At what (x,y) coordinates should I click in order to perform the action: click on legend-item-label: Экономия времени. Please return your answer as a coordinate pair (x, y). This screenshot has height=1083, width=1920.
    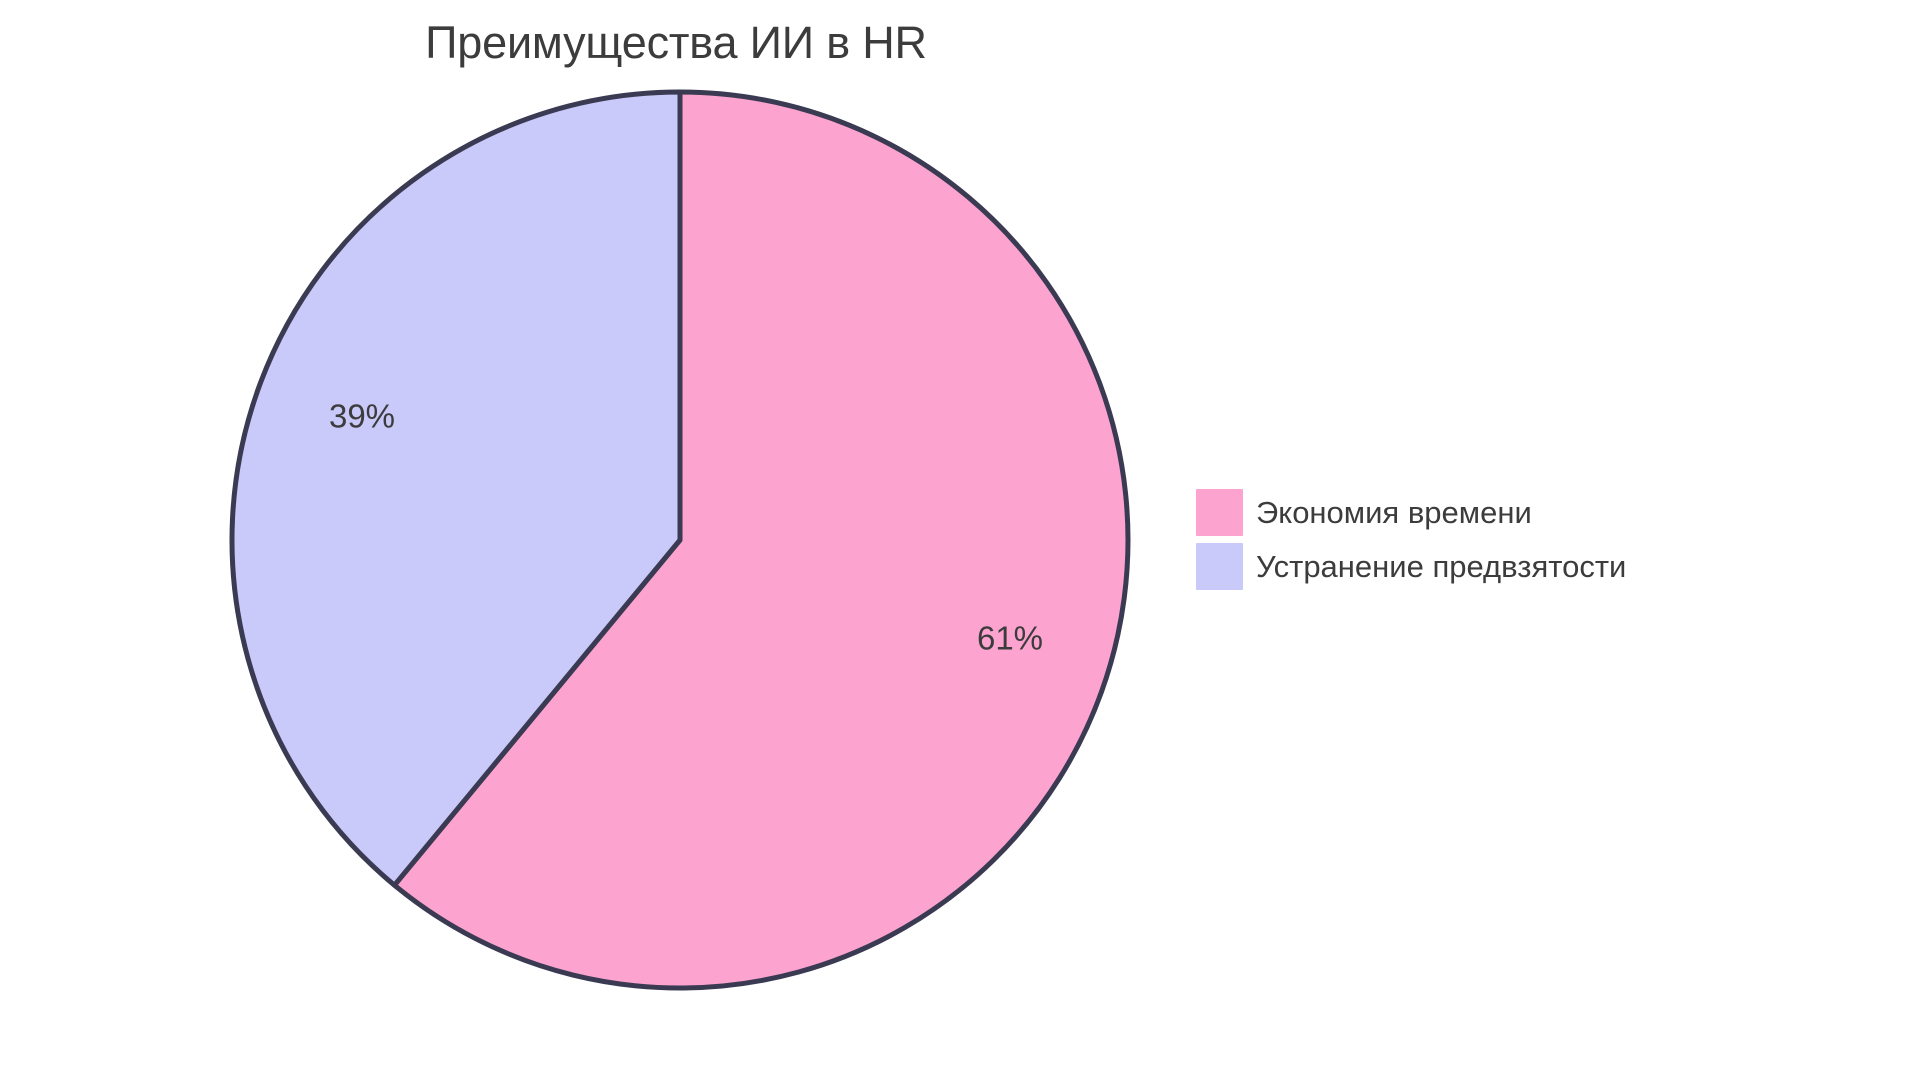
    Looking at the image, I should click on (1394, 512).